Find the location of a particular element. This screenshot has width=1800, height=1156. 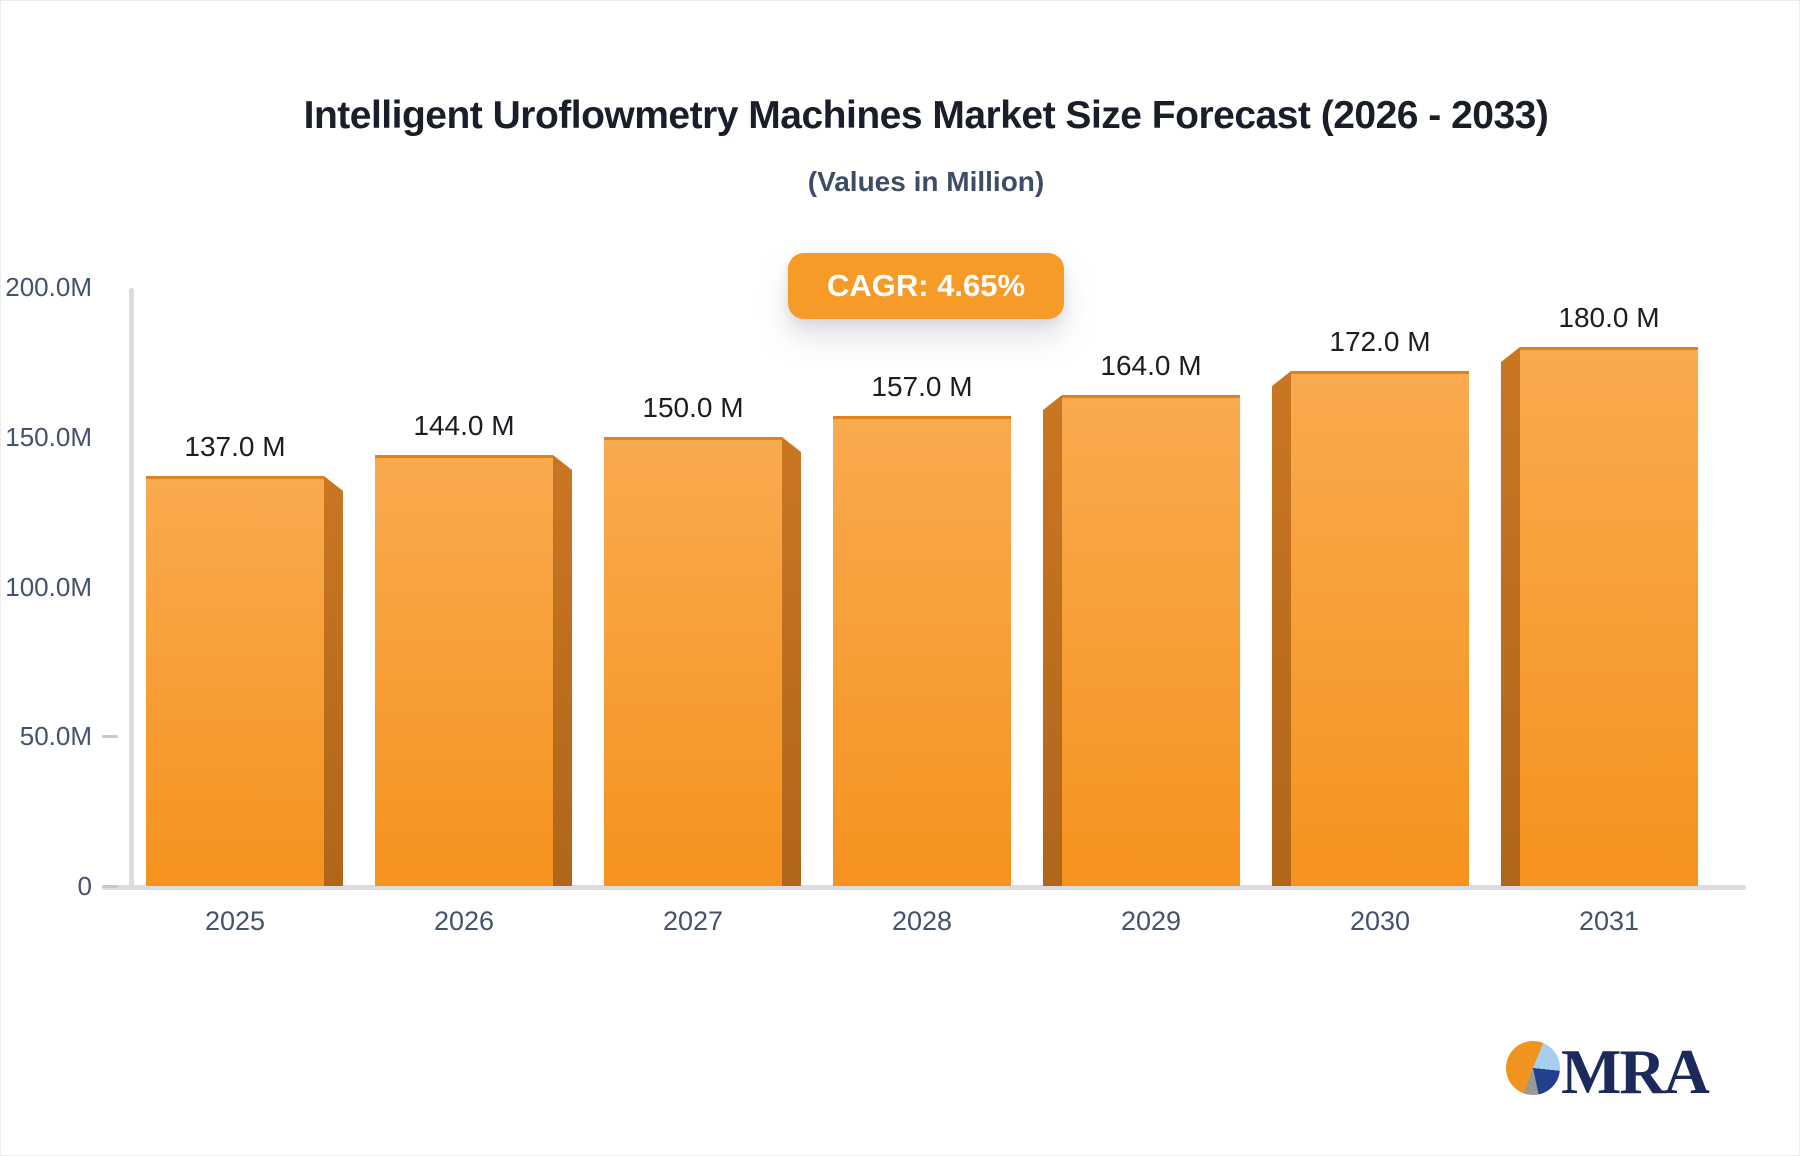

x-tick-label: 2029 is located at coordinates (1151, 921).